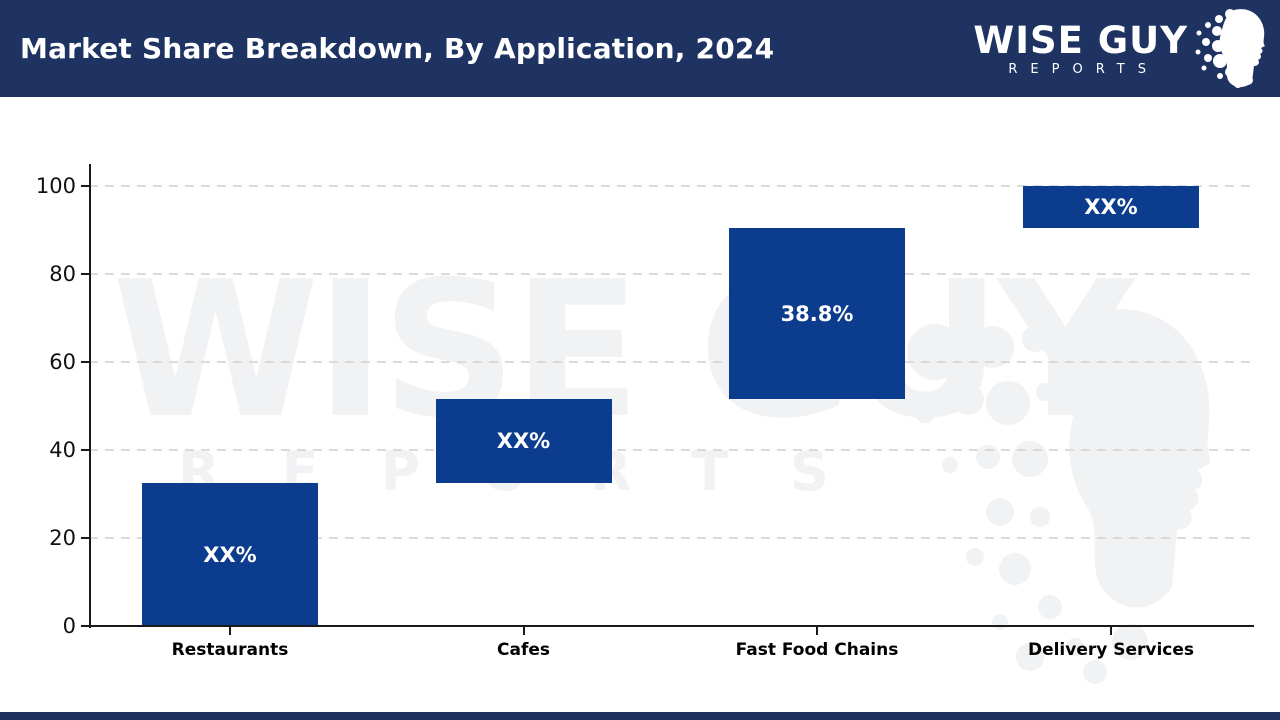  Describe the element at coordinates (62, 450) in the screenshot. I see `y-tick-label-40: 40` at that location.